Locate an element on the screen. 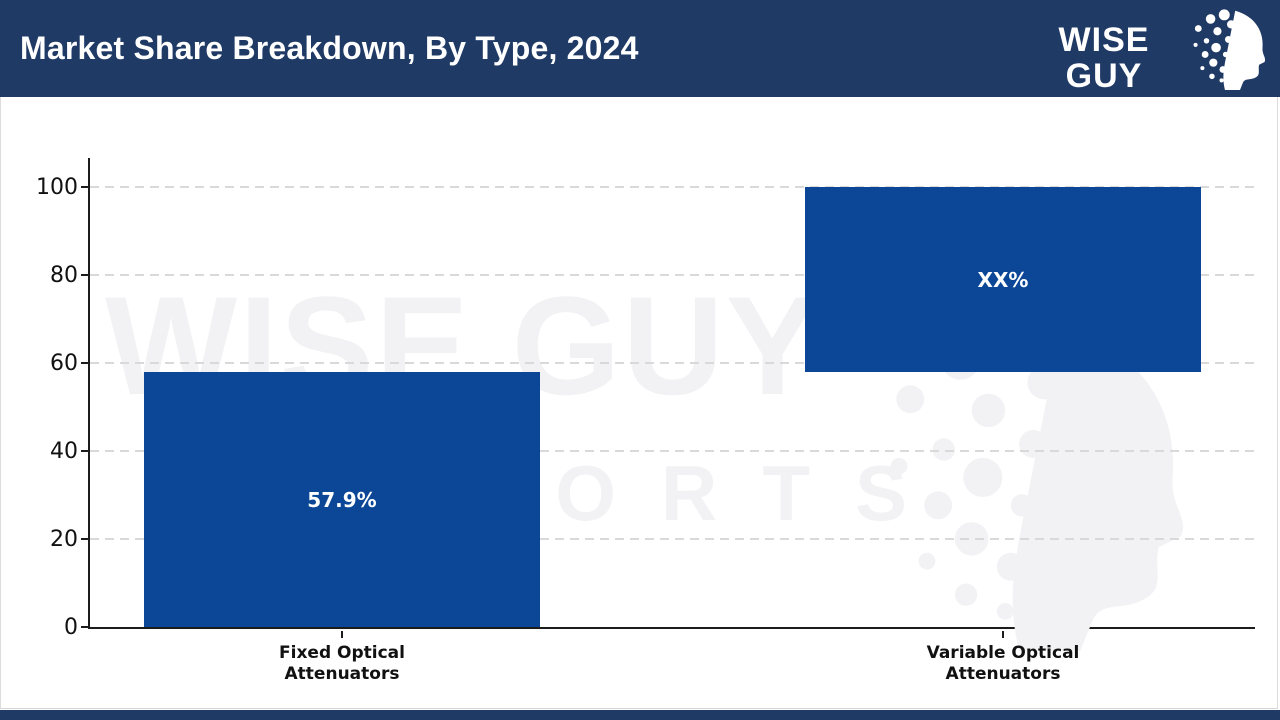  gridline-y60 is located at coordinates (672, 363).